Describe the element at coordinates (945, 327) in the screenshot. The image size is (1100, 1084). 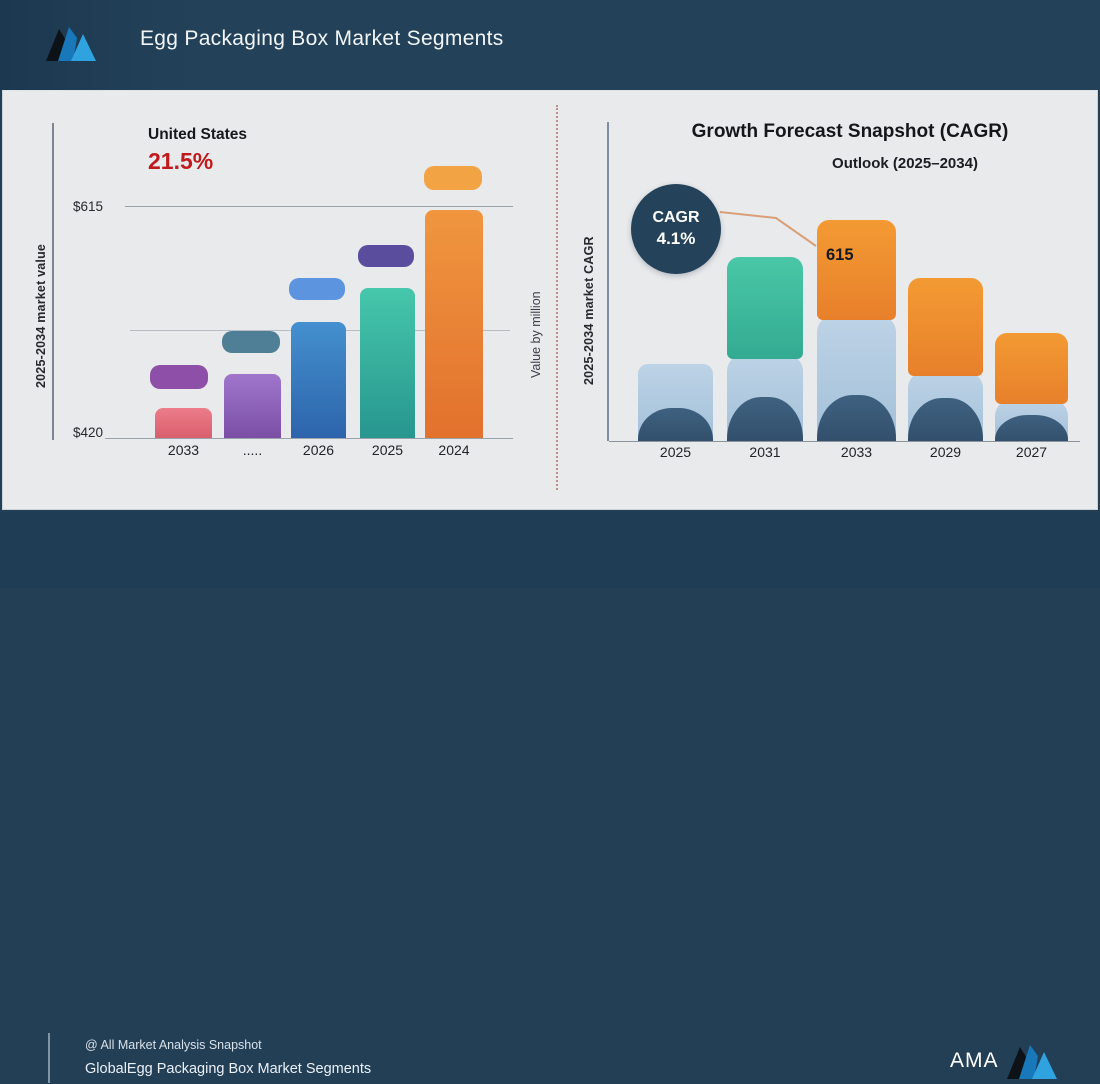
I see `bar-top-2029` at that location.